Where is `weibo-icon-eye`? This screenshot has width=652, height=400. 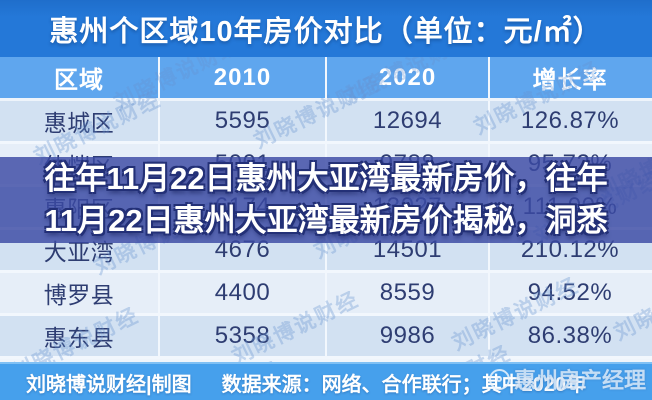
weibo-icon-eye is located at coordinates (499, 379).